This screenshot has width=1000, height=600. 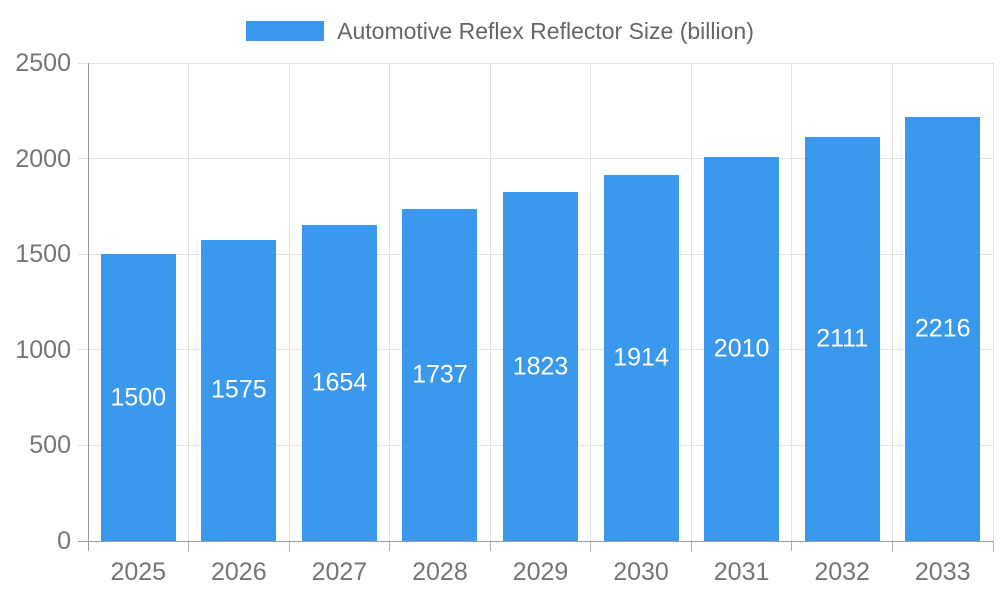 I want to click on bar-value-label: 2111, so click(x=842, y=338).